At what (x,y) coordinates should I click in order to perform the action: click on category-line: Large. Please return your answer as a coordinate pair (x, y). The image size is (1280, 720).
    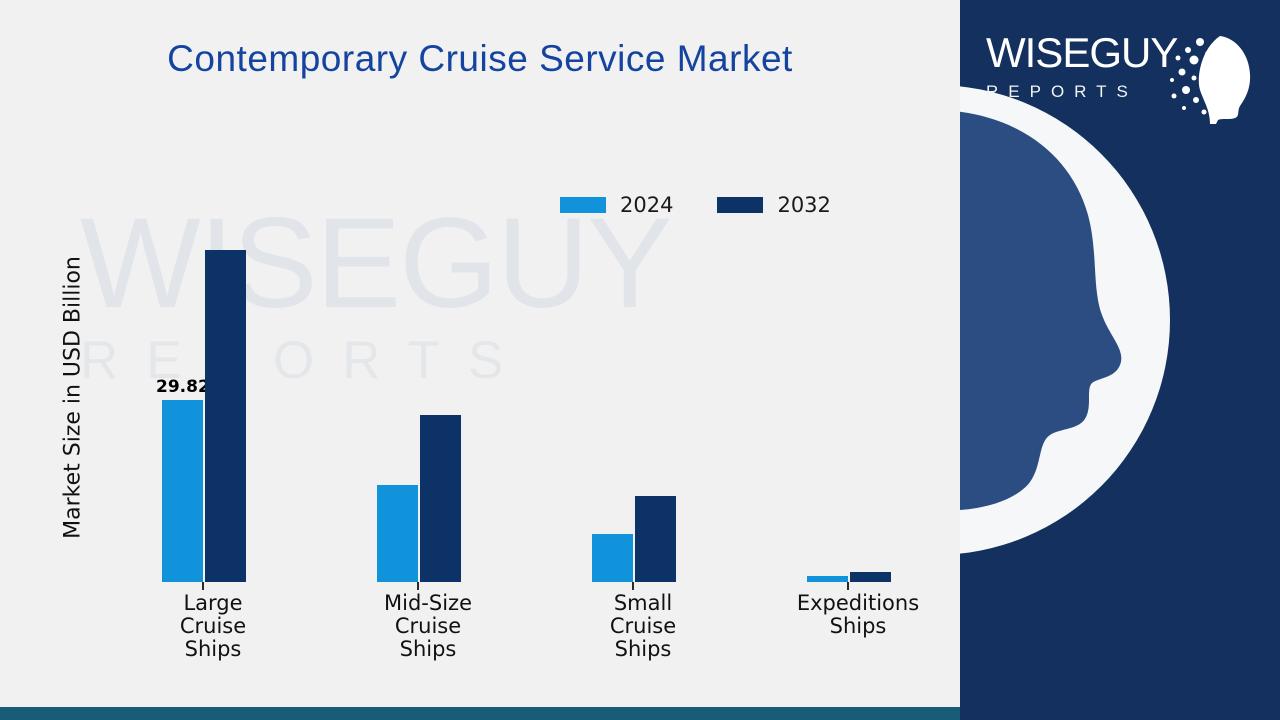
    Looking at the image, I should click on (213, 603).